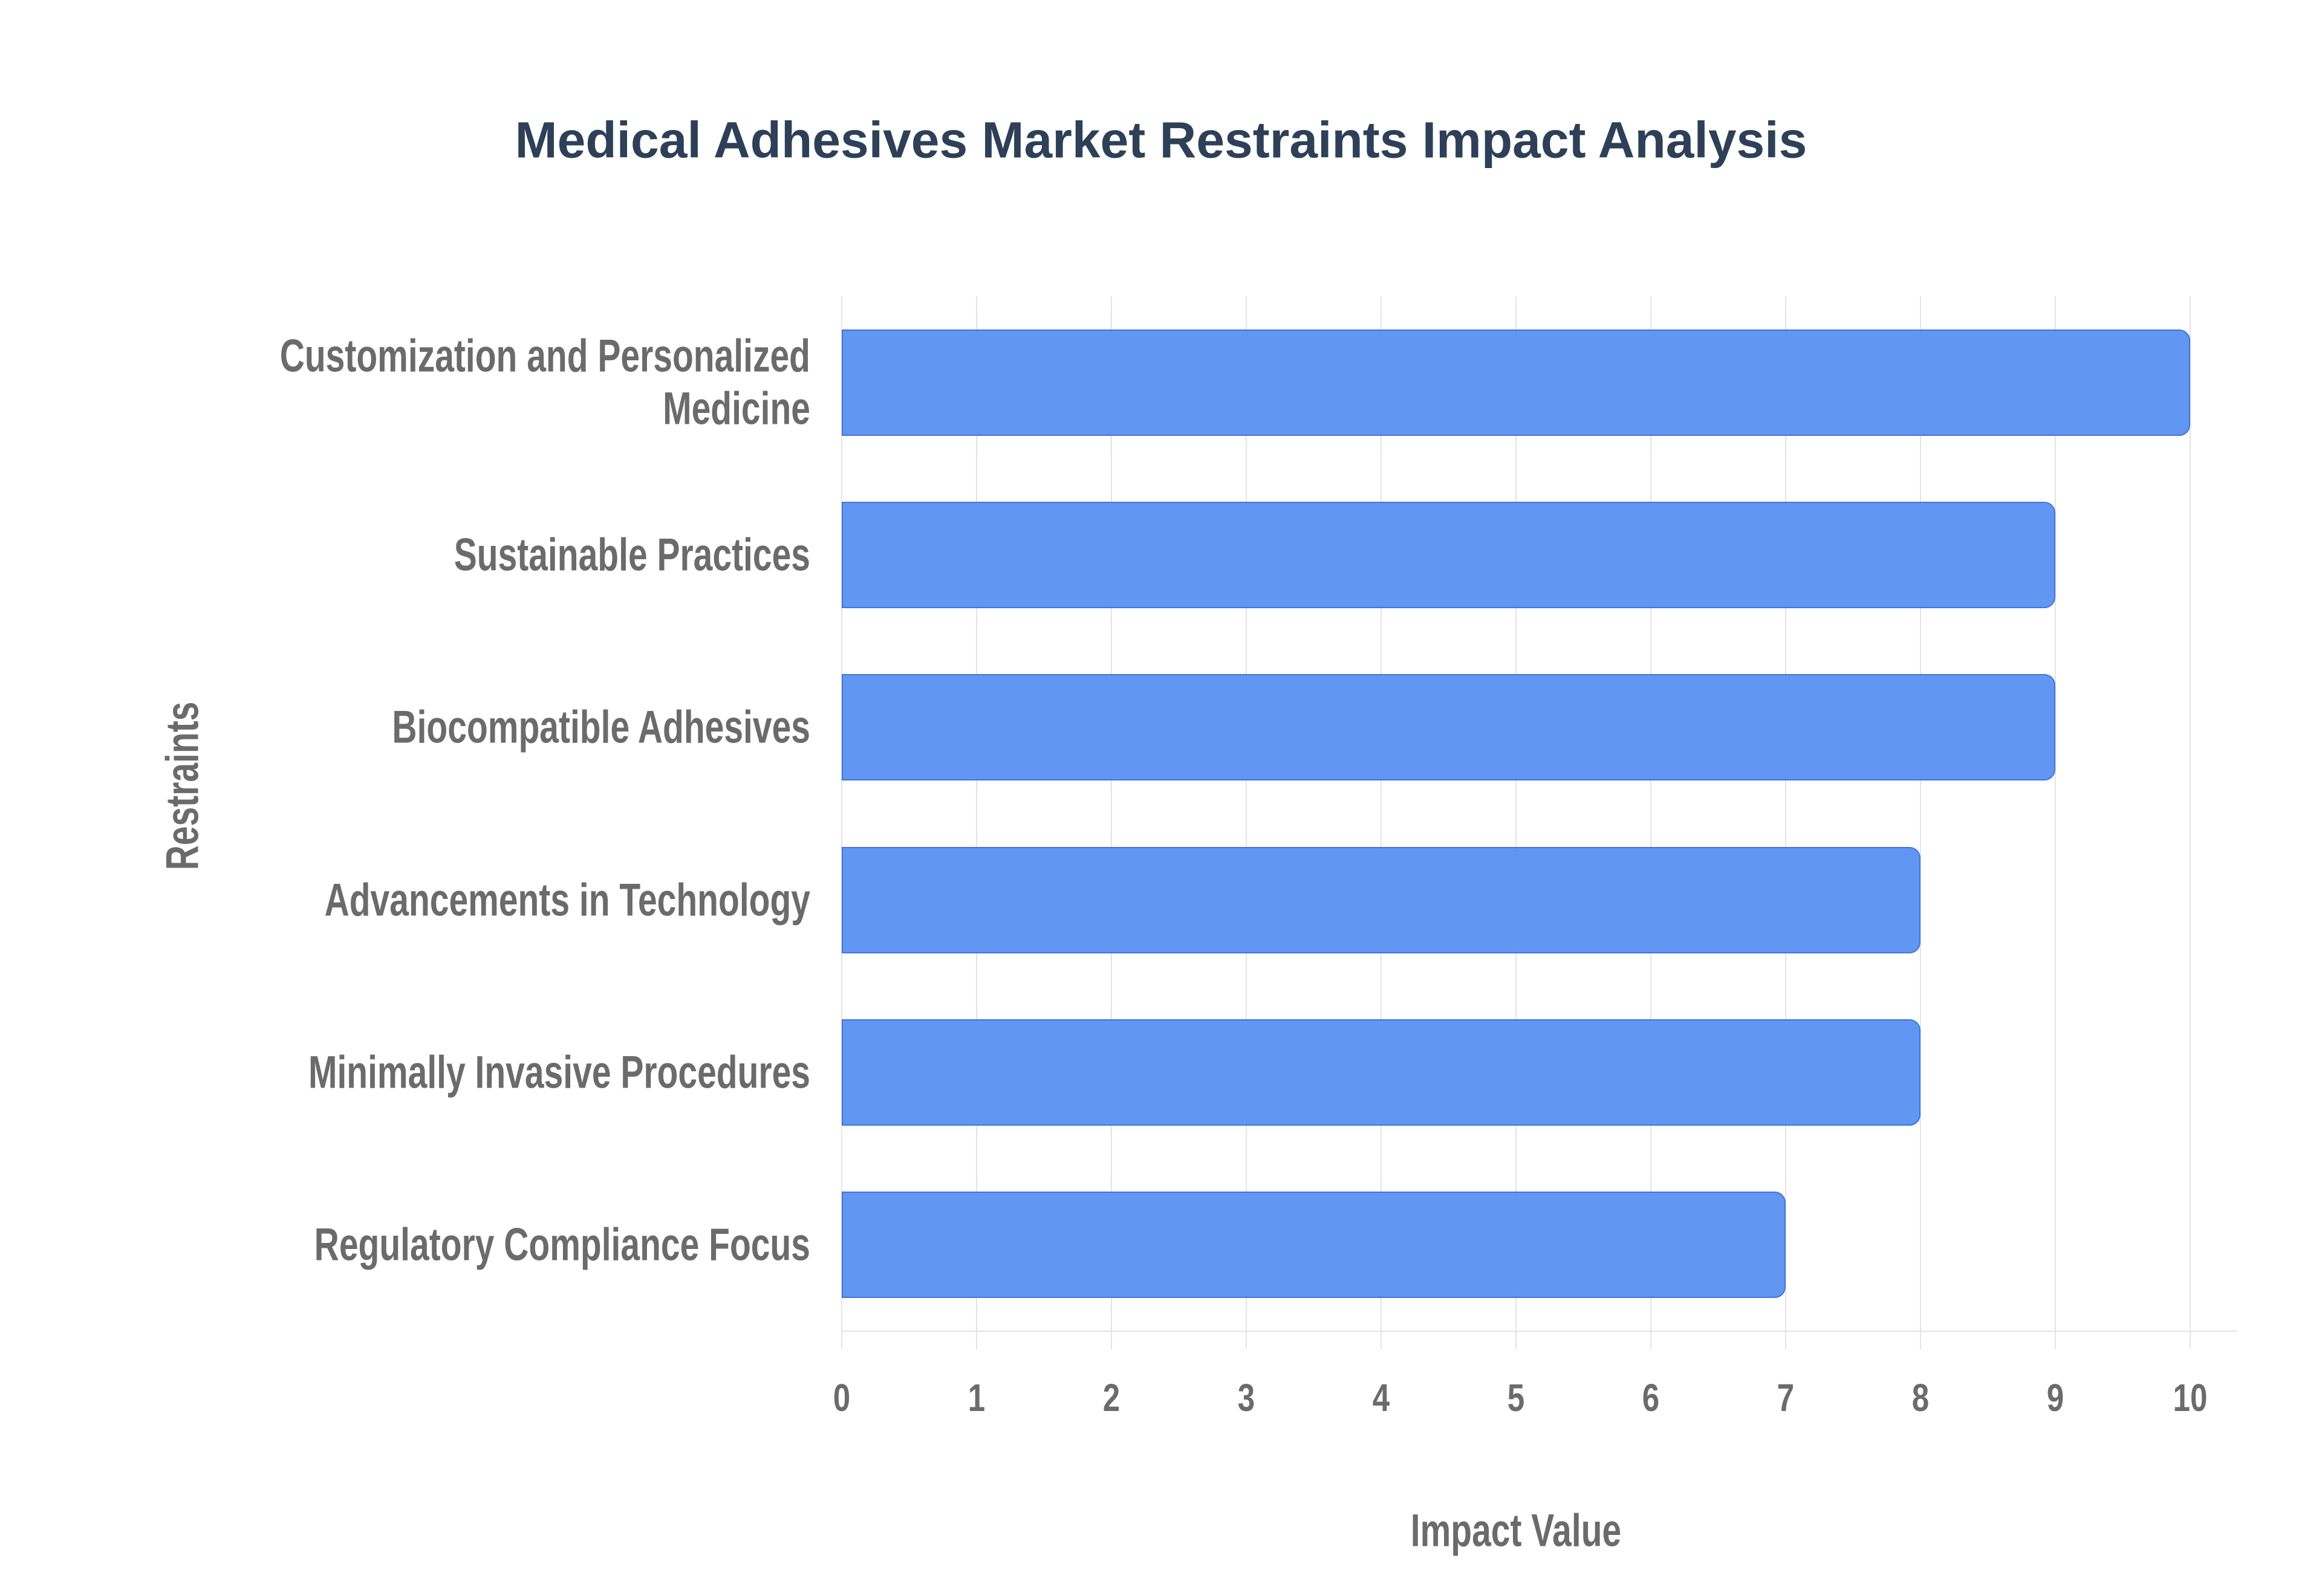 The width and height of the screenshot is (2322, 1596). Describe the element at coordinates (1651, 1397) in the screenshot. I see `x-tick-label: 6` at that location.